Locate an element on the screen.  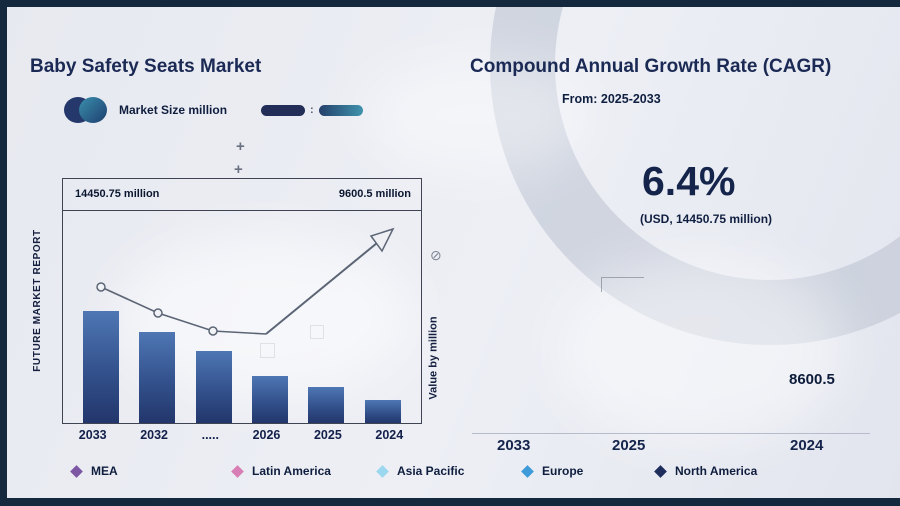
legend-item-mea: MEA is located at coordinates (94, 471).